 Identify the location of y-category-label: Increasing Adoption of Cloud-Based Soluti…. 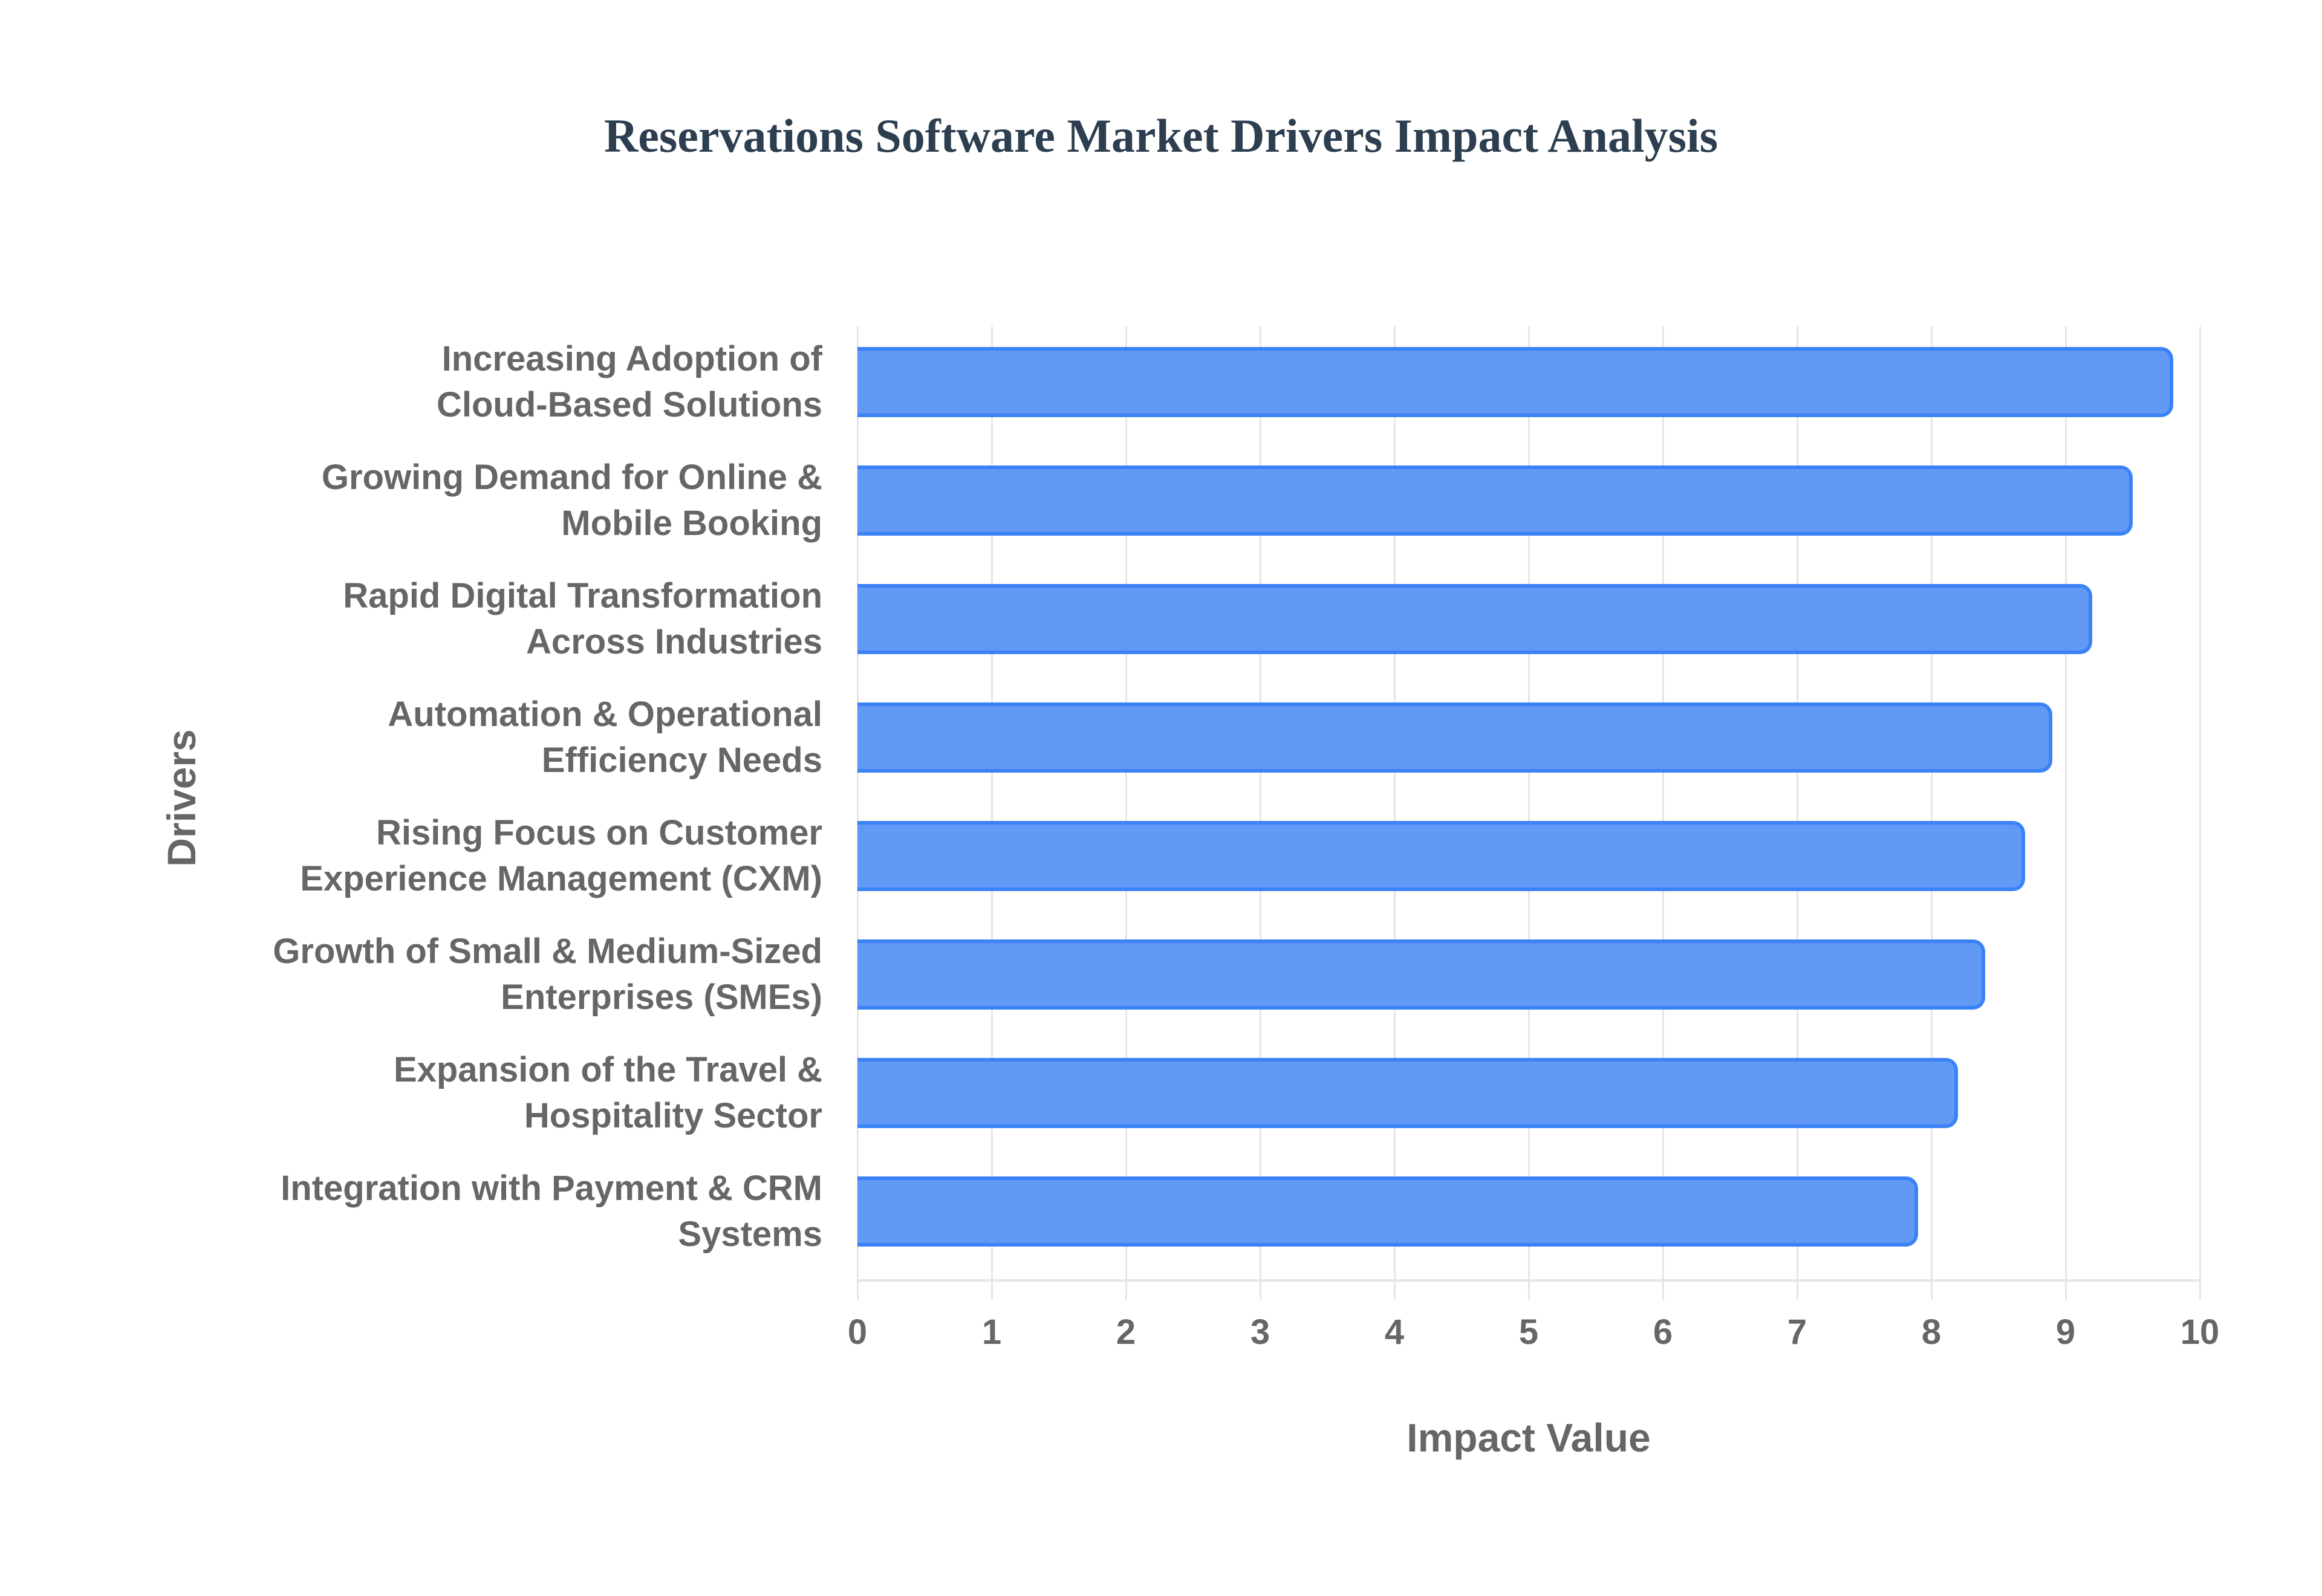
(629, 381).